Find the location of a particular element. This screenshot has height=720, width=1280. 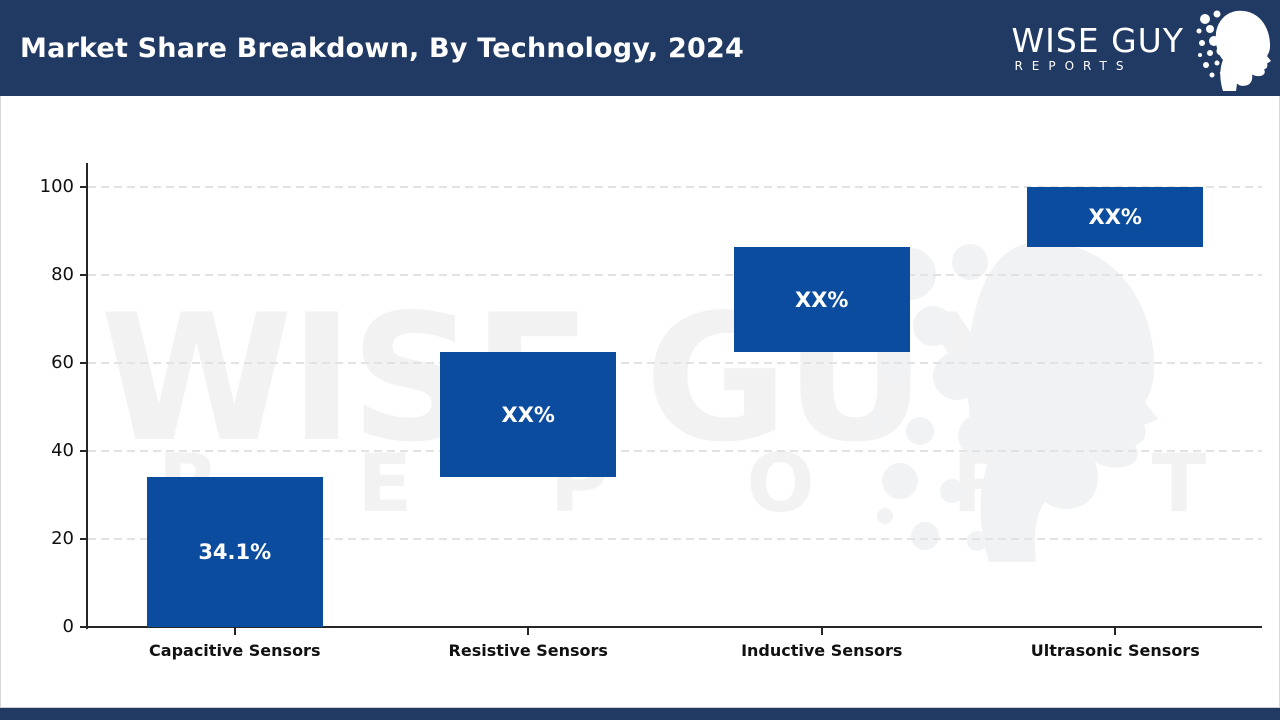

bar-ultrasonic-sensors: XX% is located at coordinates (1115, 217).